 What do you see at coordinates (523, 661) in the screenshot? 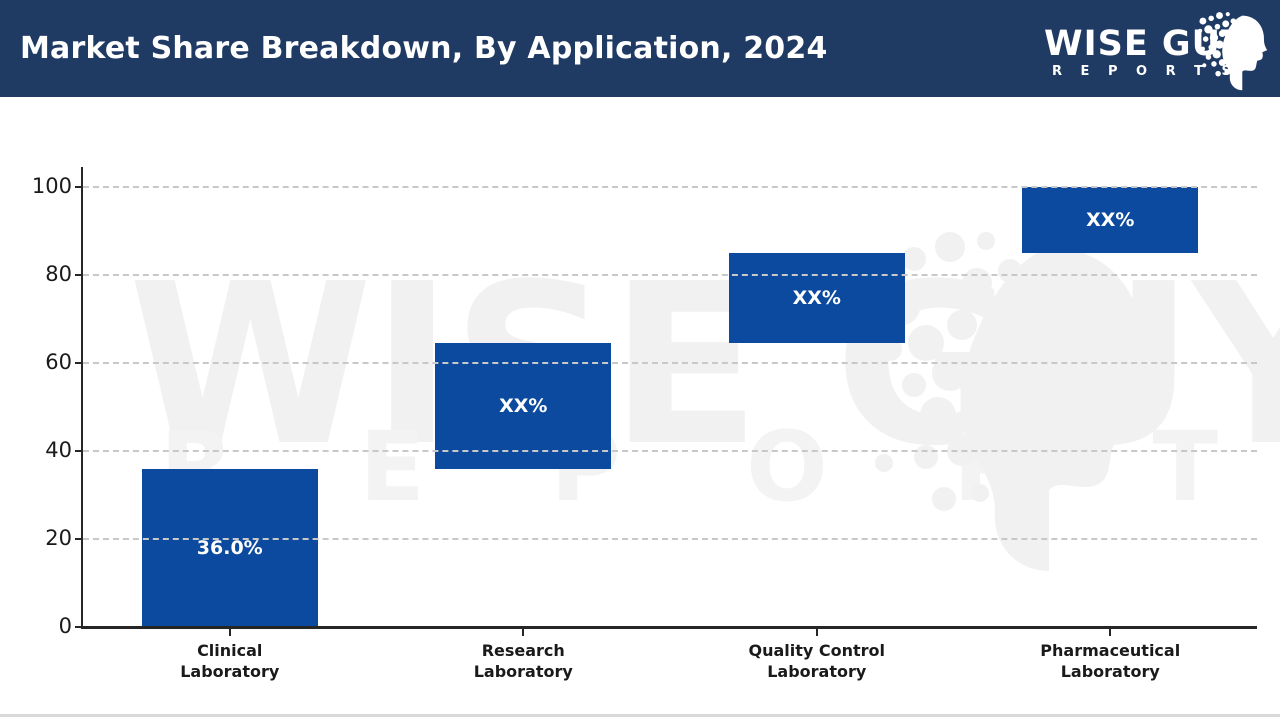
I see `x-axis-category-label: Research Laboratory` at bounding box center [523, 661].